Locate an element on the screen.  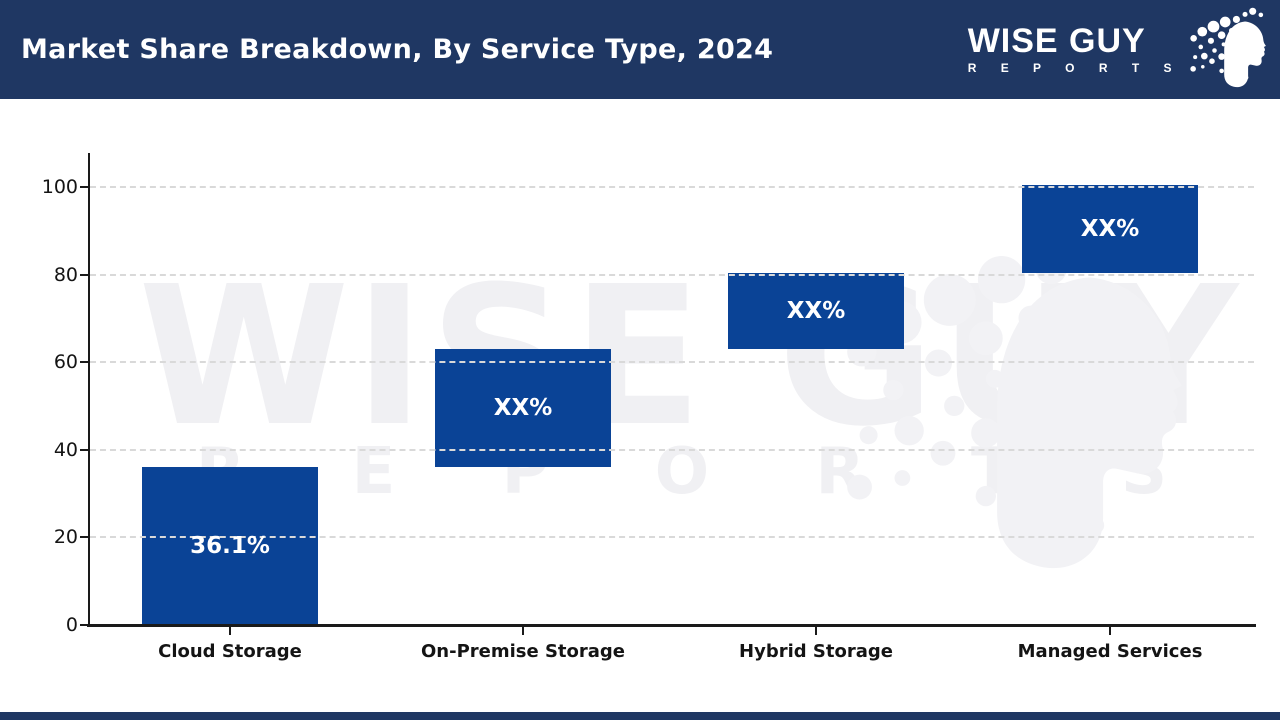
bar-managed-services is located at coordinates (1110, 229).